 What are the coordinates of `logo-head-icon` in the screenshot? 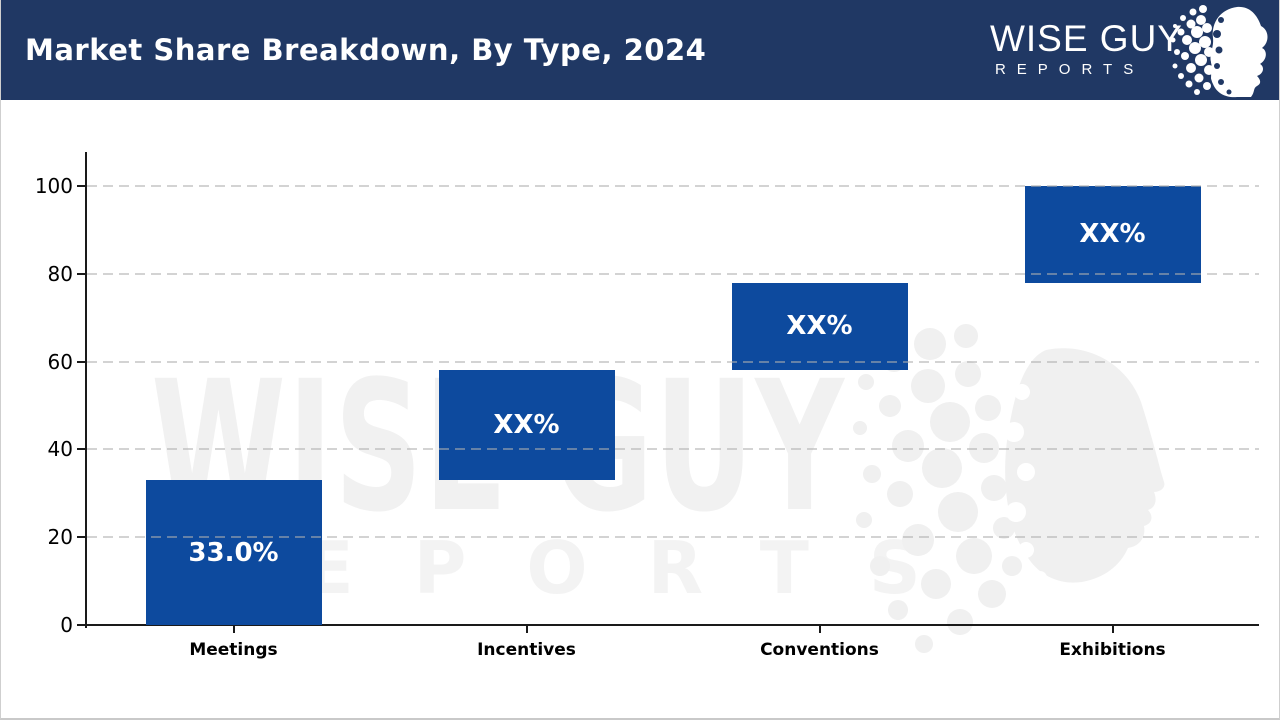 It's located at (1219, 51).